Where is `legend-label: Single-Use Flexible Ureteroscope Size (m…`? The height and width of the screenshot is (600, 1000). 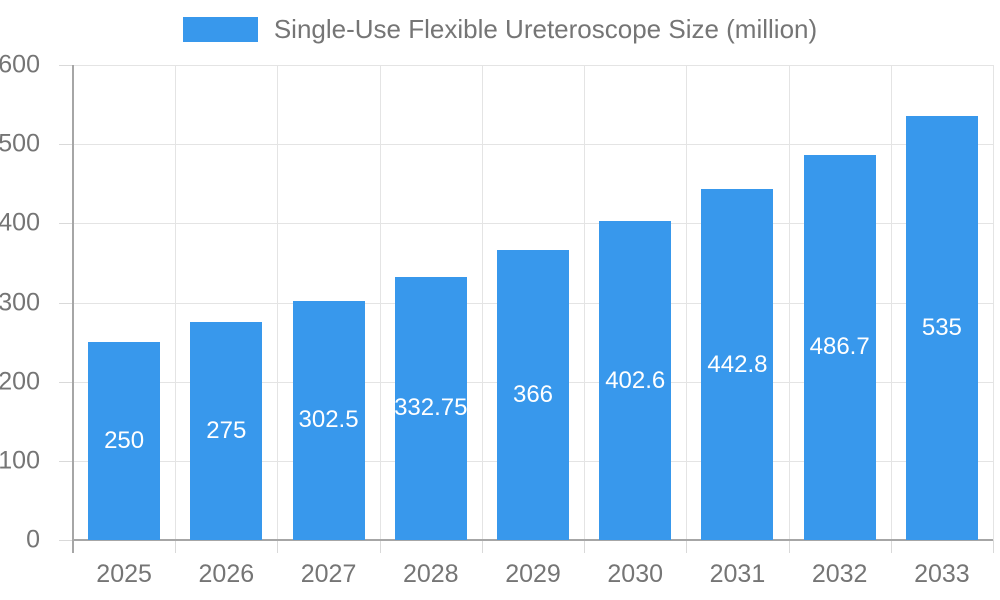
legend-label: Single-Use Flexible Ureteroscope Size (m… is located at coordinates (545, 29).